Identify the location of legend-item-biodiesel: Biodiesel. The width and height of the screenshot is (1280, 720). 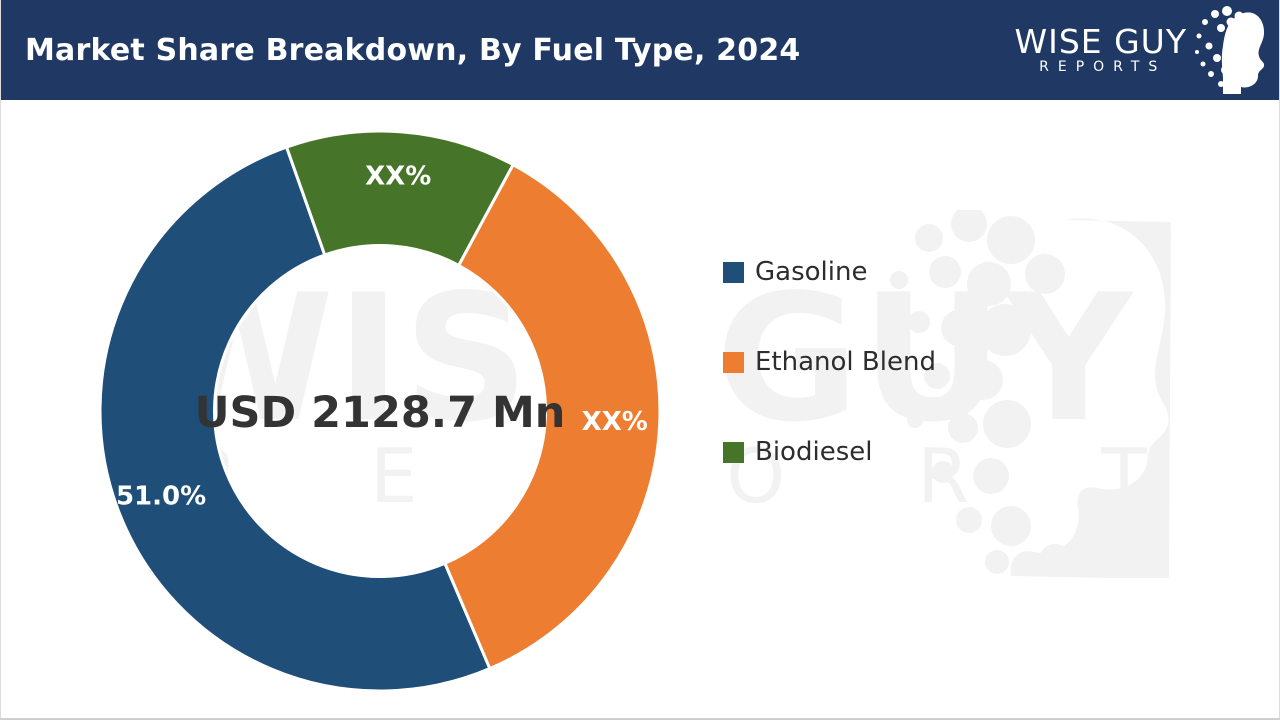
(829, 452).